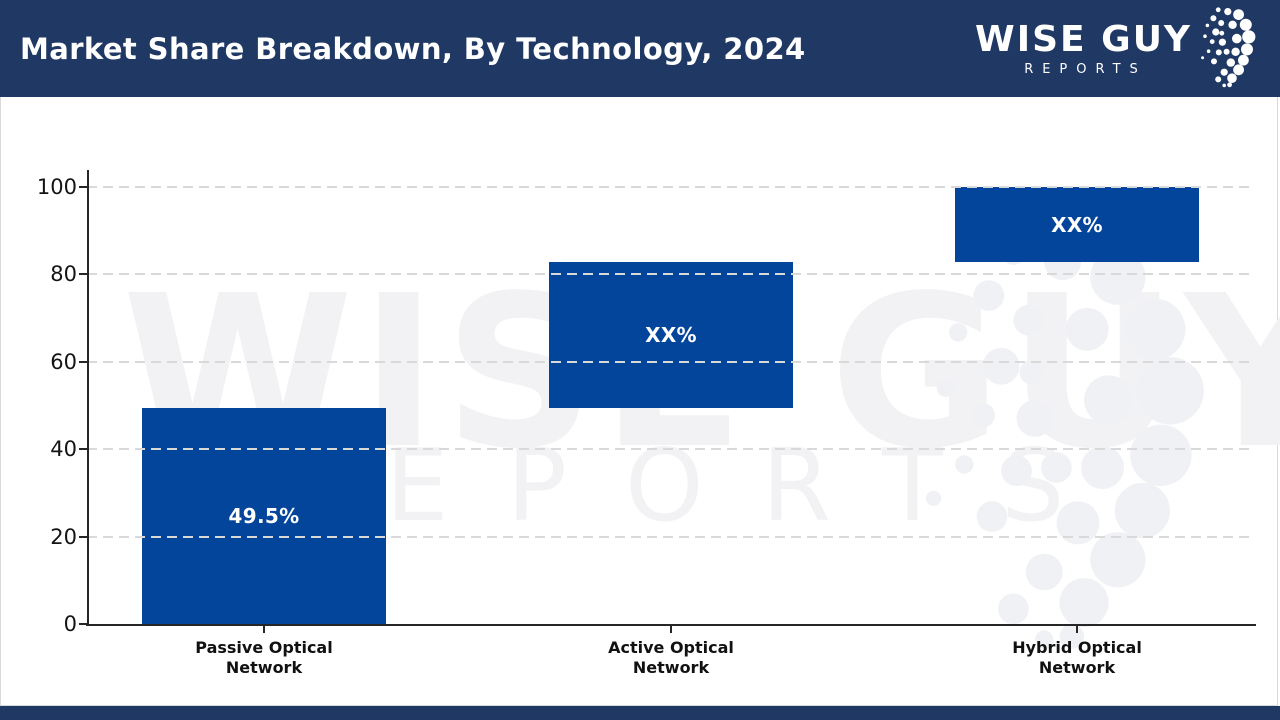 The height and width of the screenshot is (720, 1280). I want to click on y-tick-label: 60, so click(63, 361).